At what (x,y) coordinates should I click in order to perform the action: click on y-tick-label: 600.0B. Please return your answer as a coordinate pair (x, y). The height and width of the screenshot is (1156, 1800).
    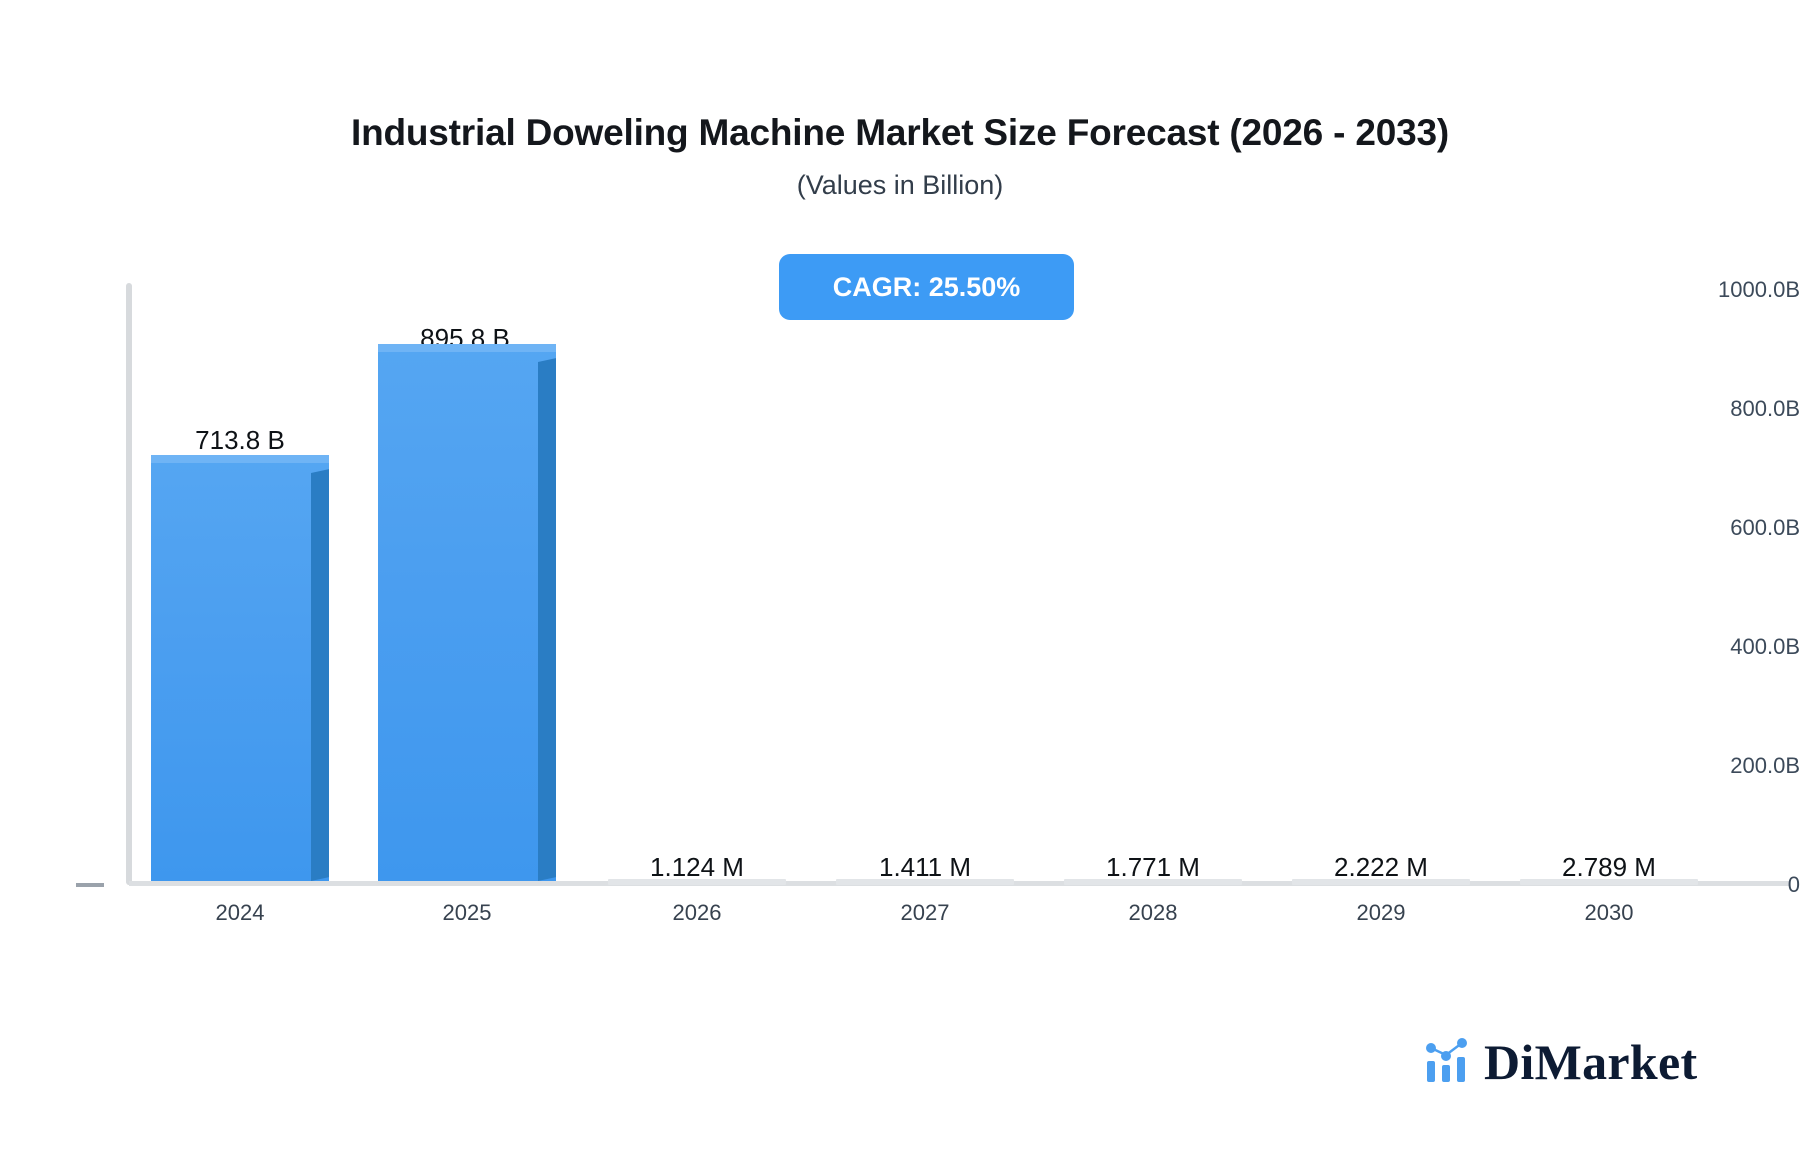
    Looking at the image, I should click on (1765, 527).